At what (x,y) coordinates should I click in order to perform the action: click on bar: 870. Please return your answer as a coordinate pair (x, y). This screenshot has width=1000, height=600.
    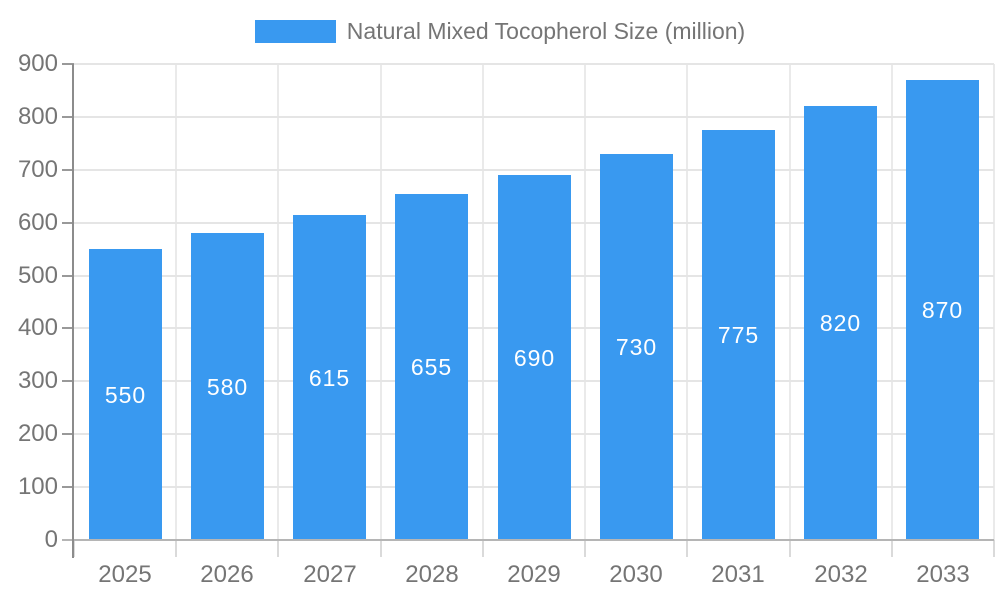
    Looking at the image, I should click on (942, 310).